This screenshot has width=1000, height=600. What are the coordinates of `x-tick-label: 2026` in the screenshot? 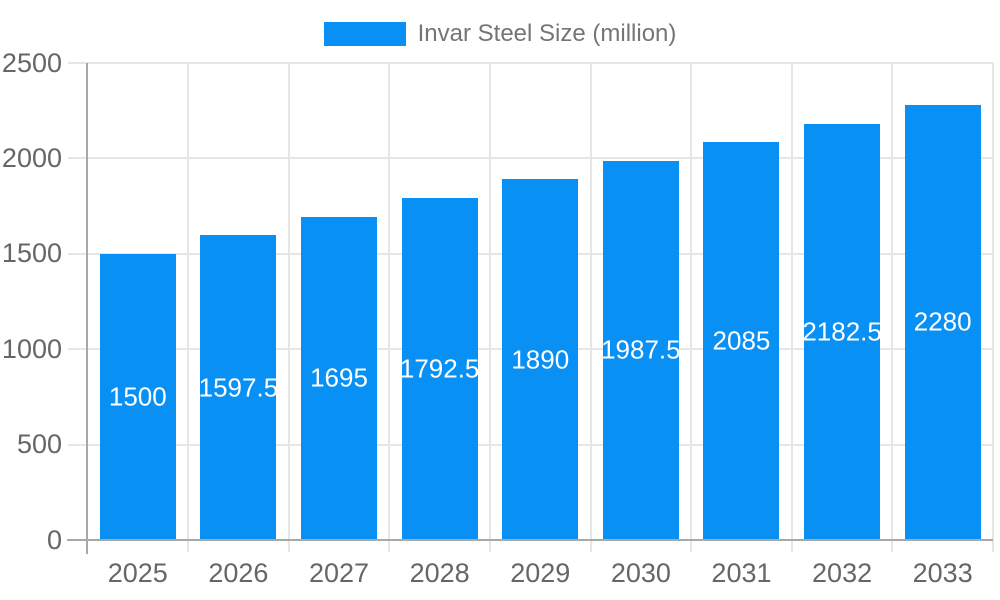 It's located at (238, 573).